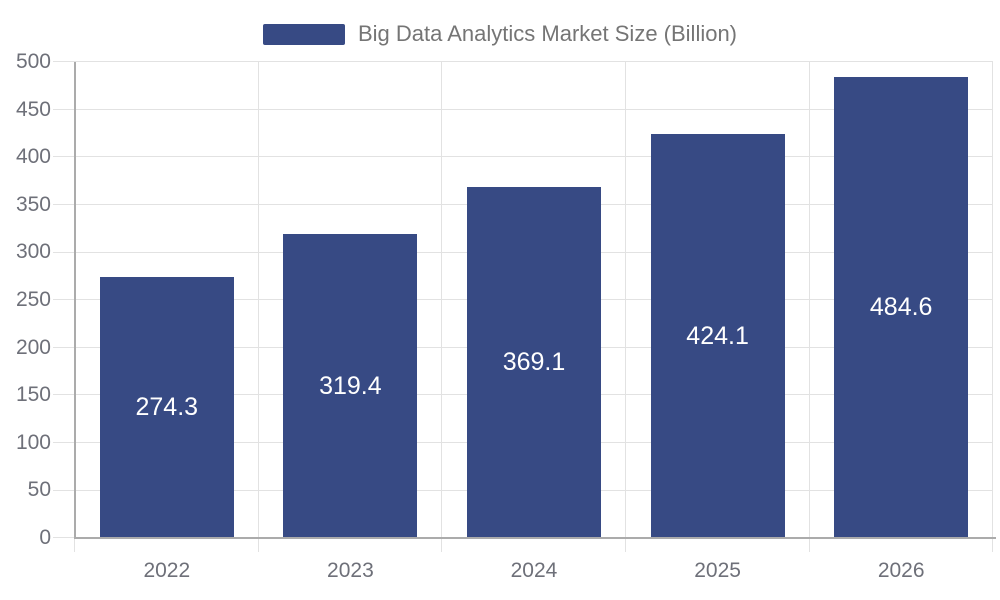 The image size is (1000, 600). I want to click on y-tick-label: 350, so click(33, 204).